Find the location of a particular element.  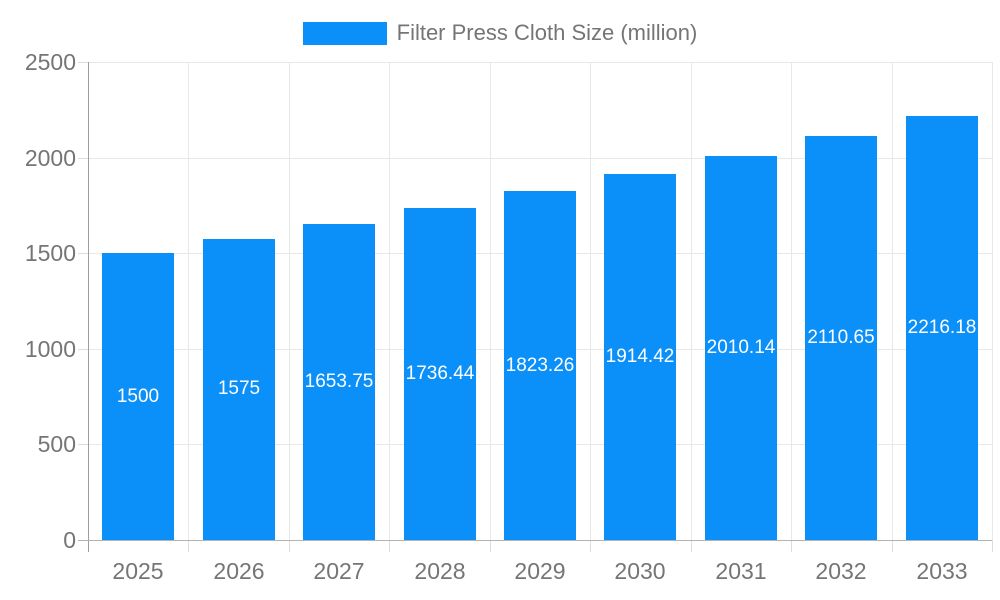

legend-swatch is located at coordinates (344, 33).